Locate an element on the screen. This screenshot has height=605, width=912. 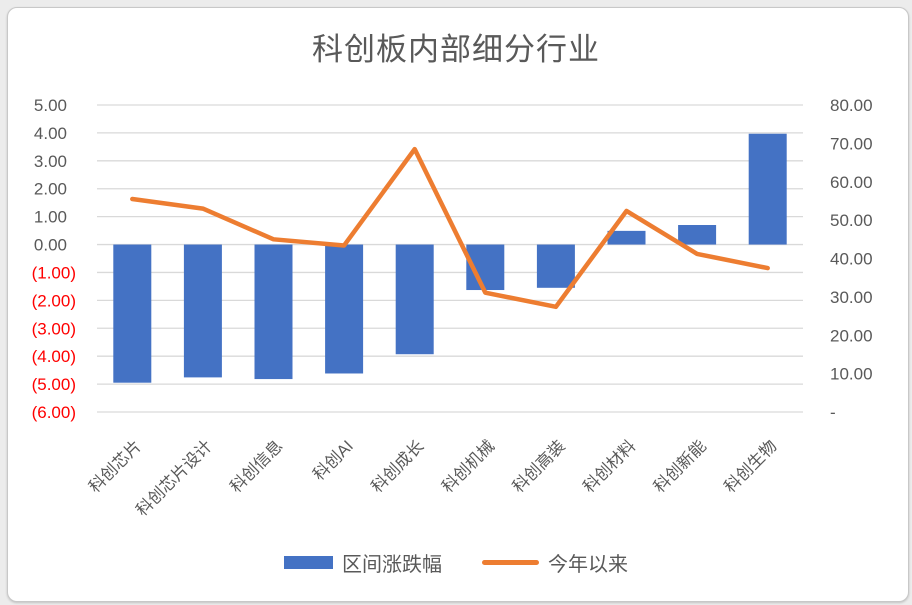
x-category-label: 科创高装 is located at coordinates (539, 466).